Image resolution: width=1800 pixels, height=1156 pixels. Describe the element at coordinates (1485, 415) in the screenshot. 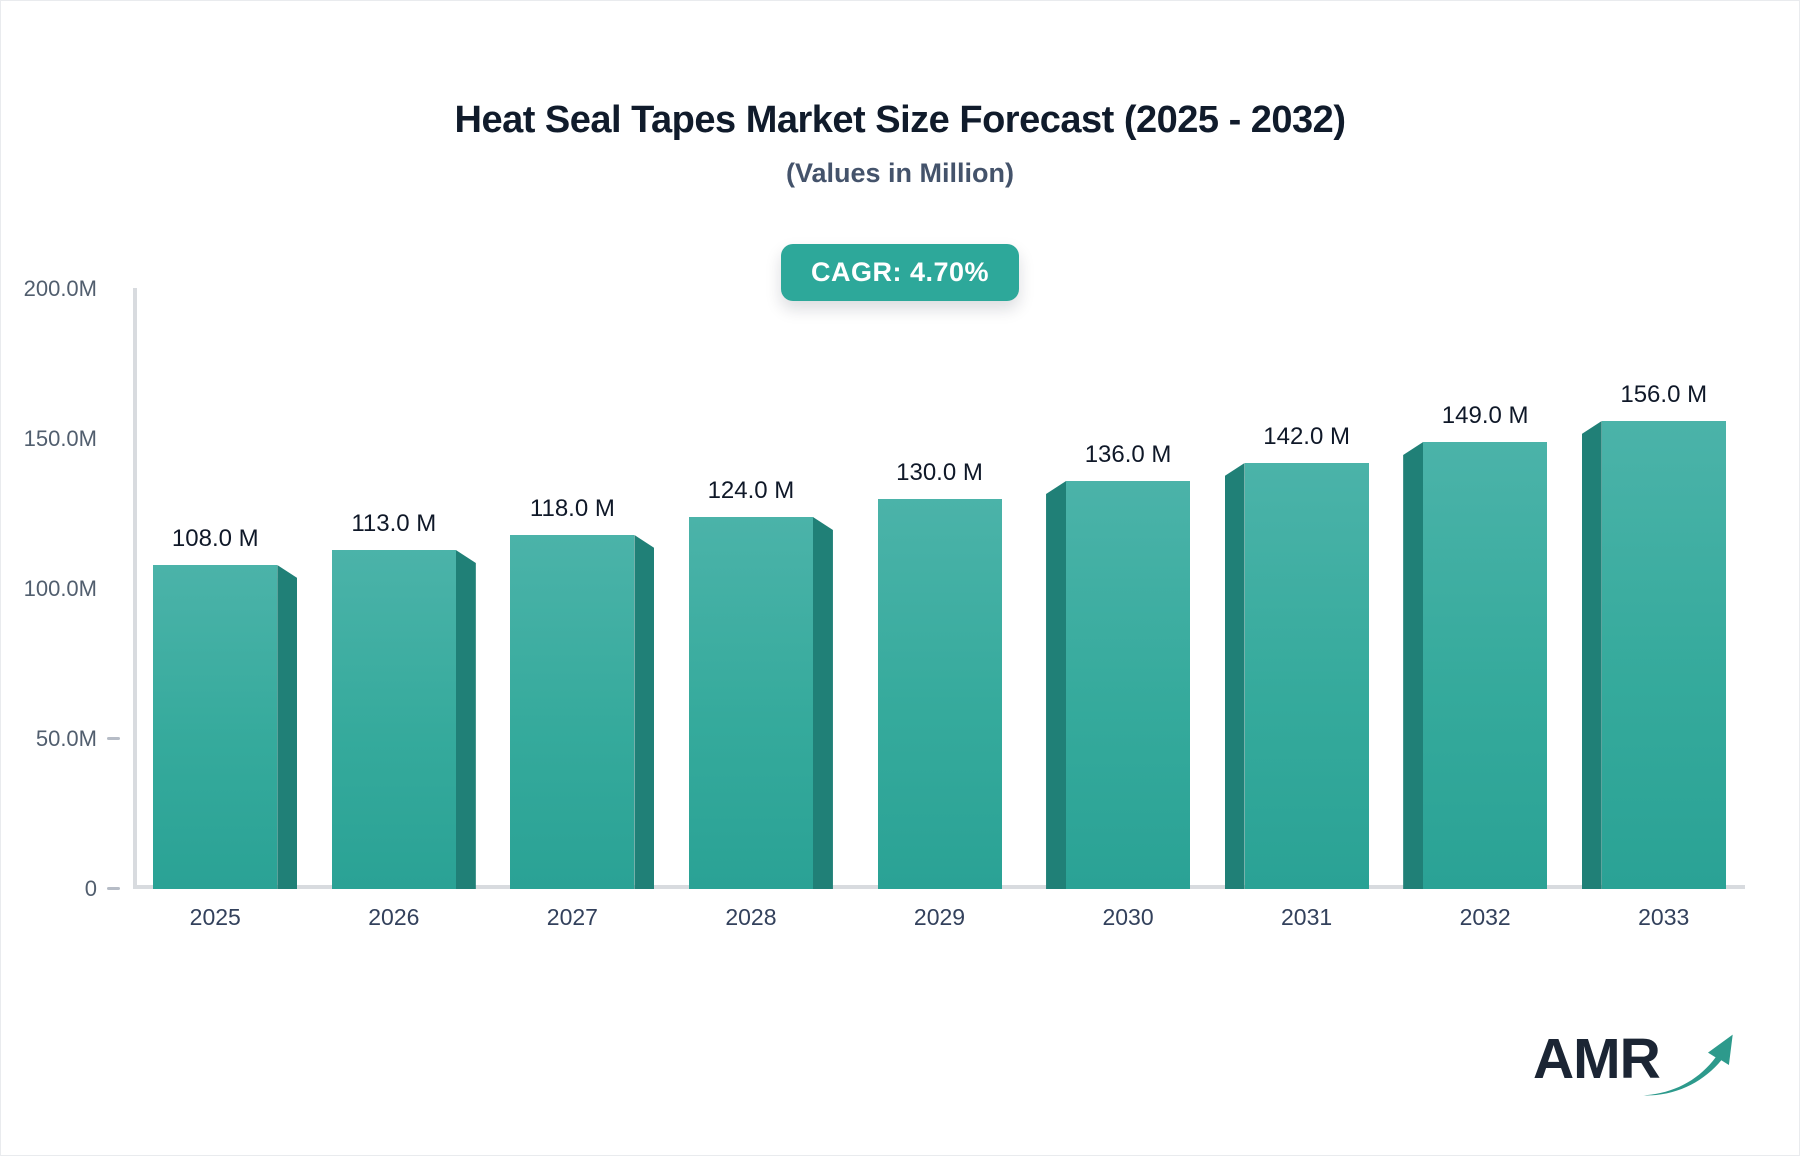

I see `bar-value-label: 149.0 M` at that location.